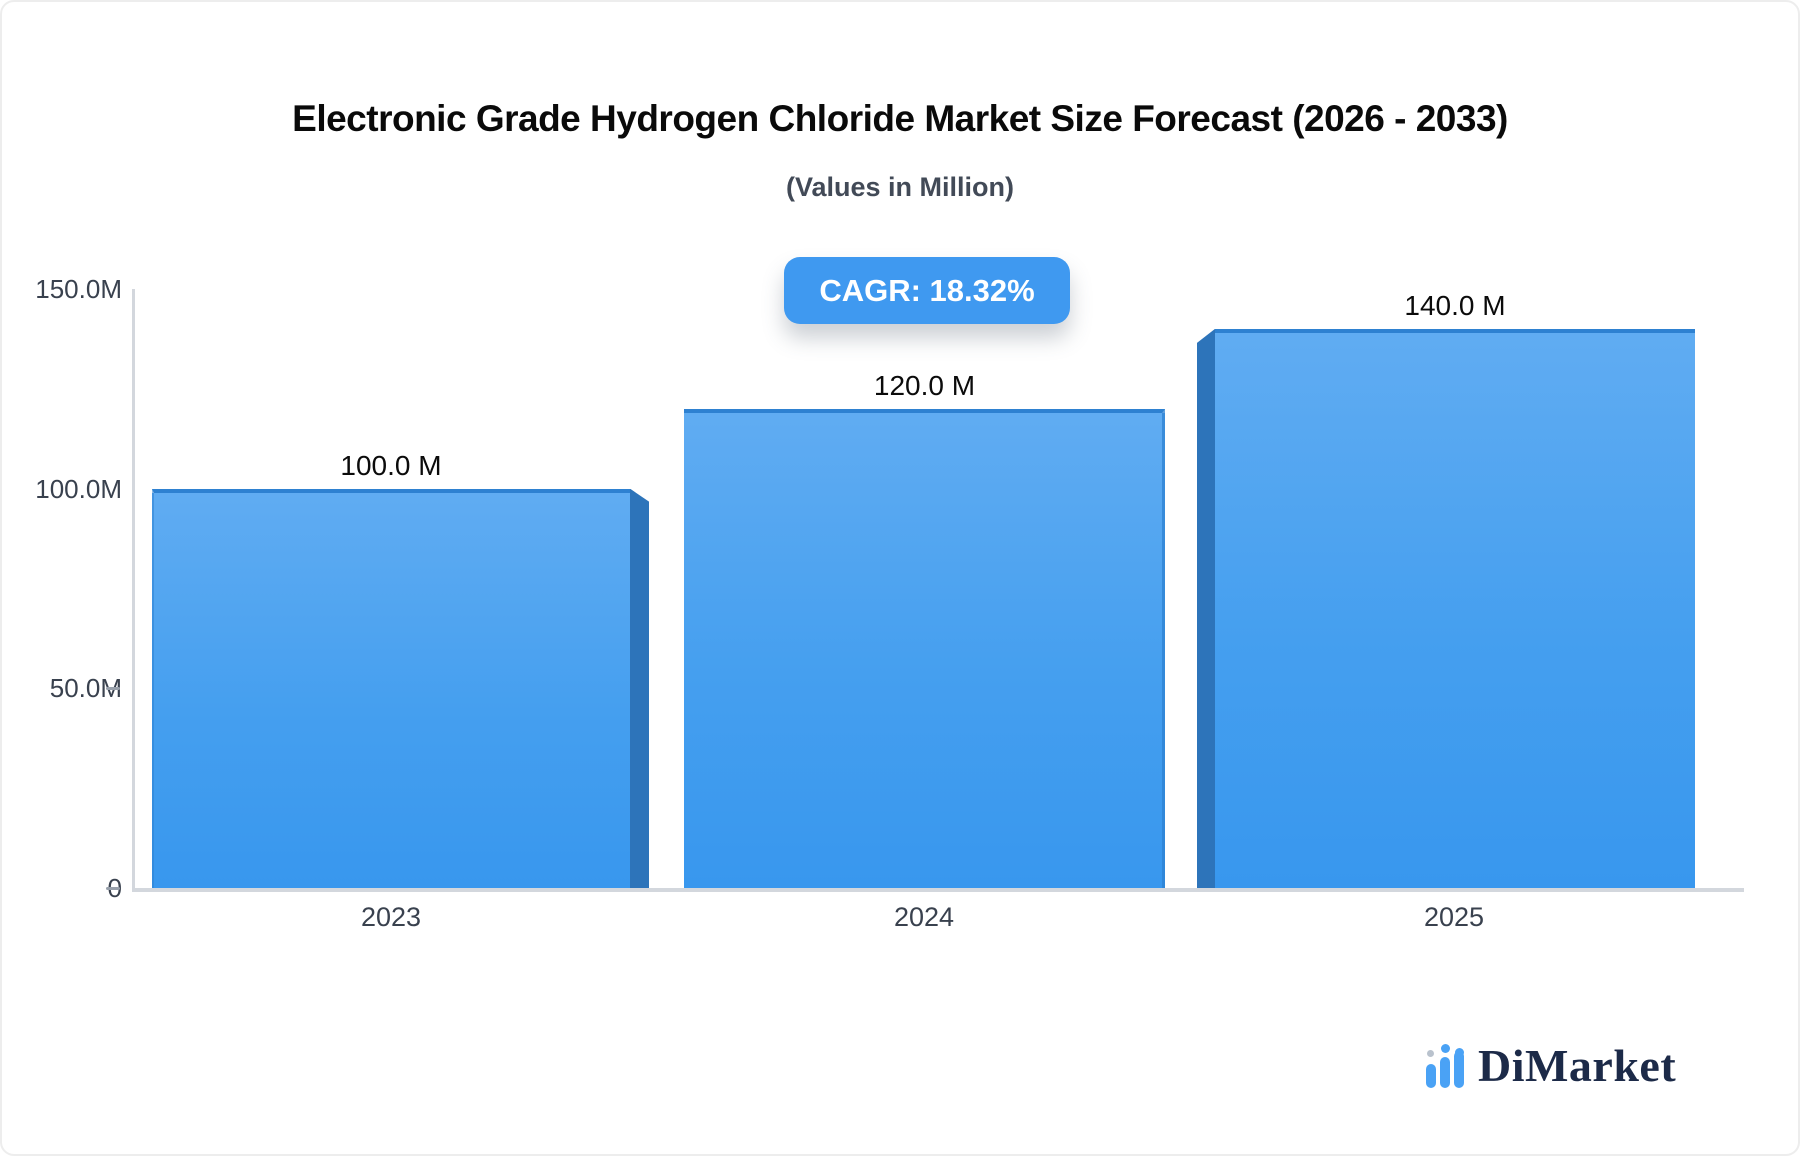  What do you see at coordinates (62, 888) in the screenshot?
I see `y-axis-tick-label: 0` at bounding box center [62, 888].